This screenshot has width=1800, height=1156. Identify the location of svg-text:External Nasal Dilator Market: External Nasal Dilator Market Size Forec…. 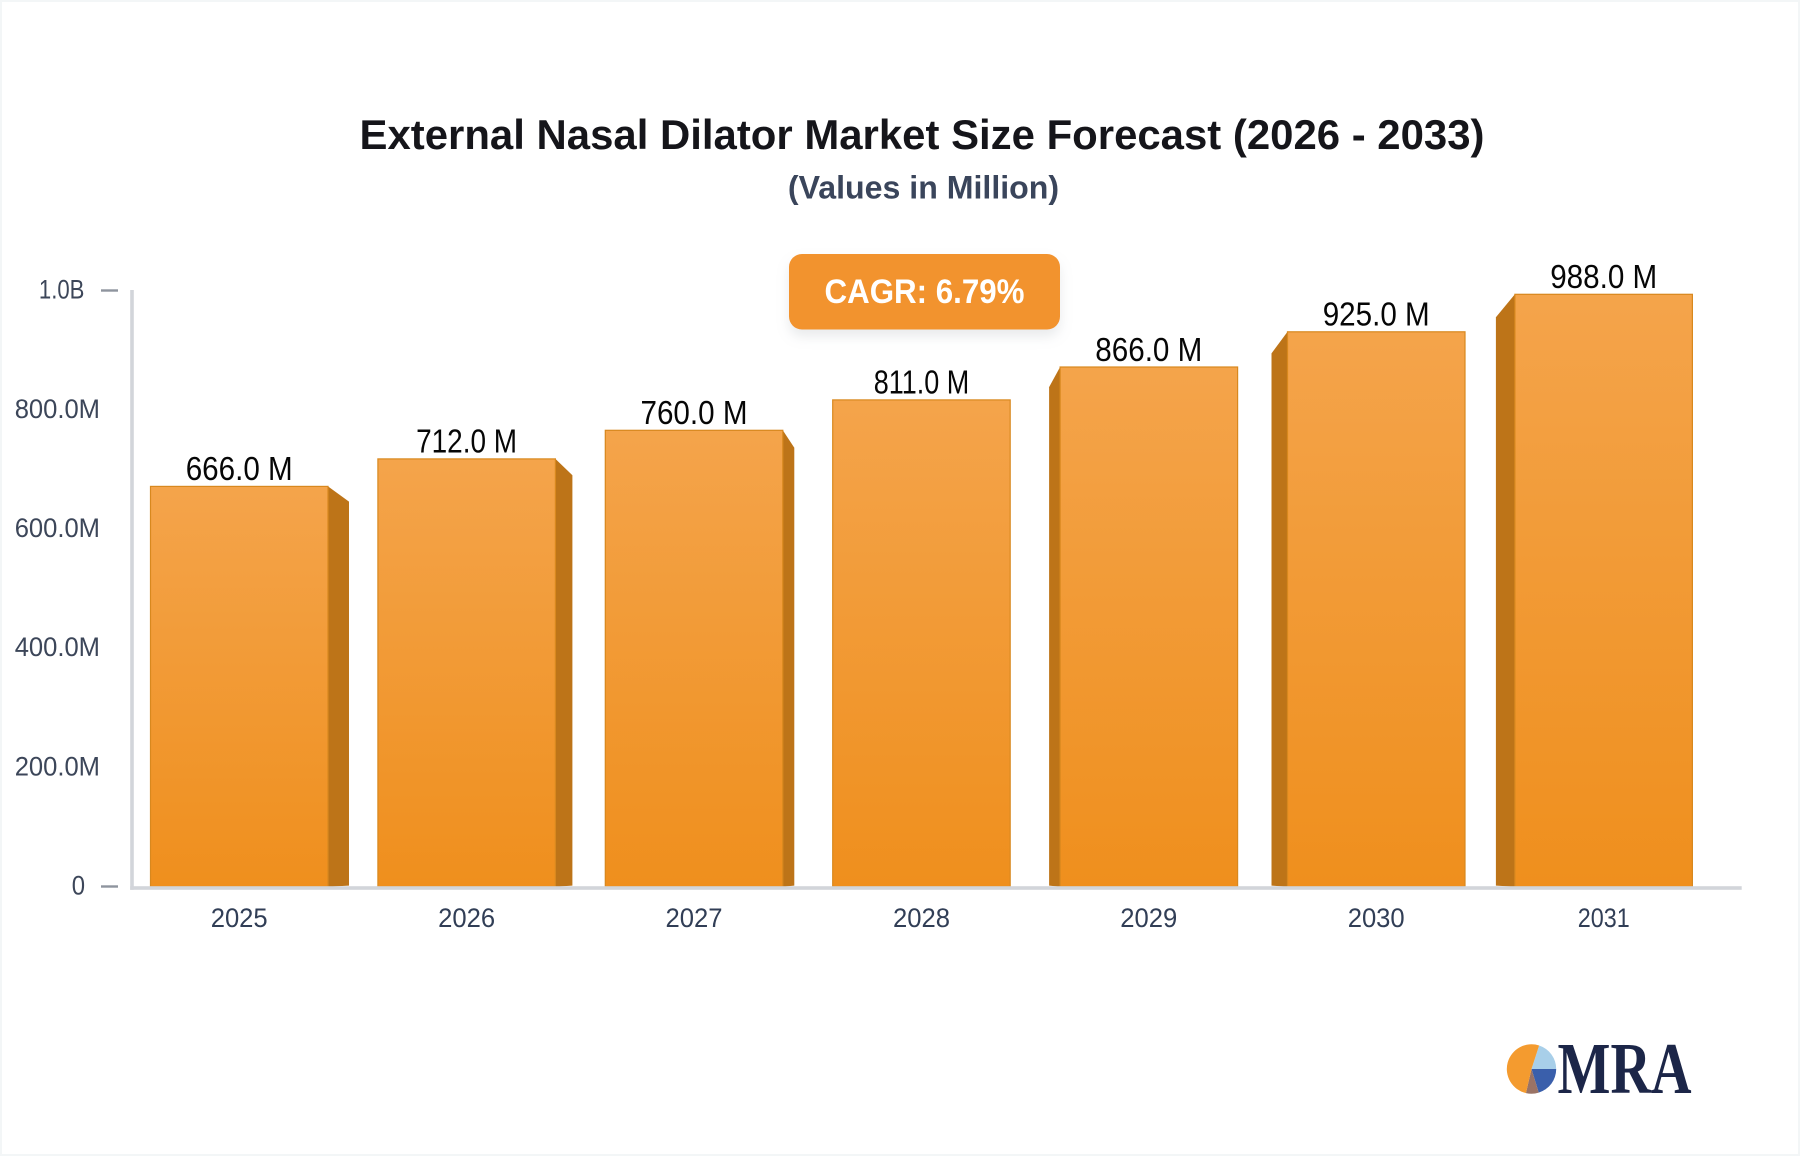
(922, 134).